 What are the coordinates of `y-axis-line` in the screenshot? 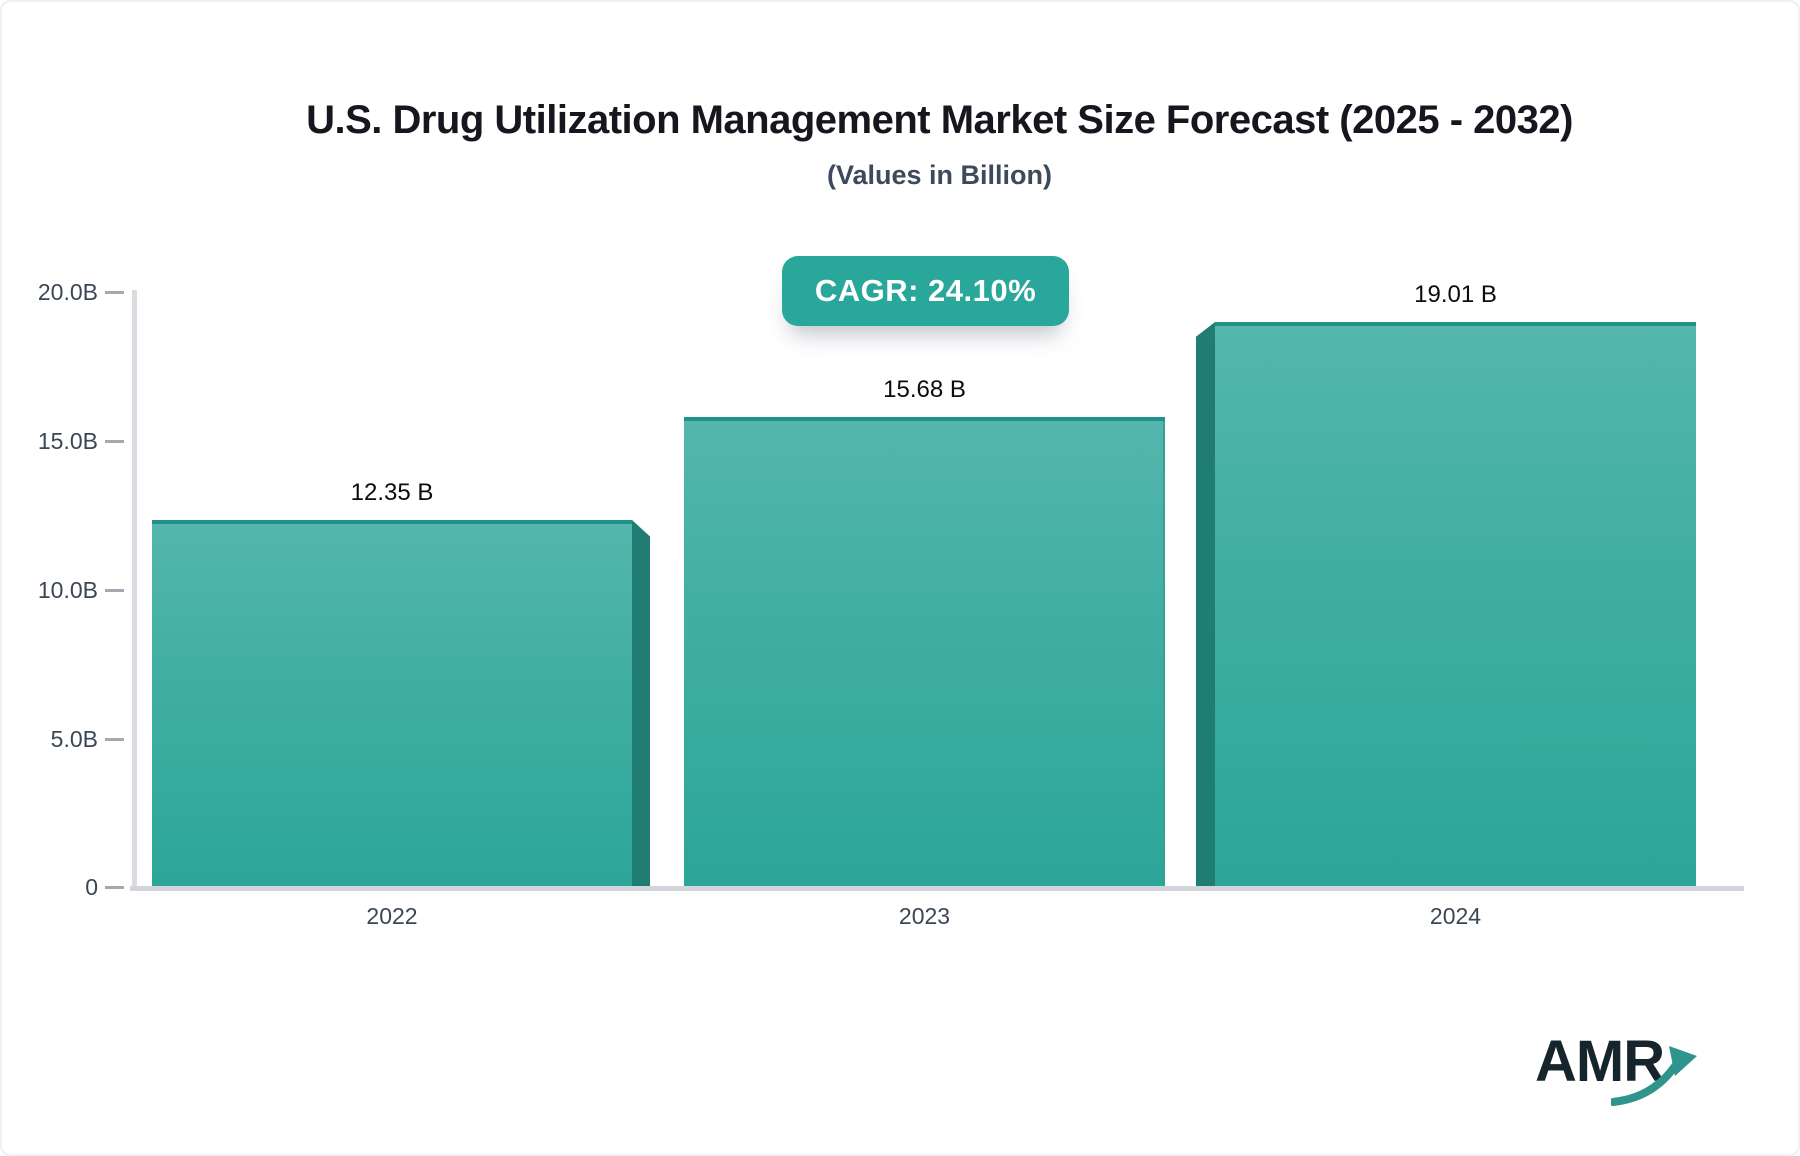 It's located at (134, 589).